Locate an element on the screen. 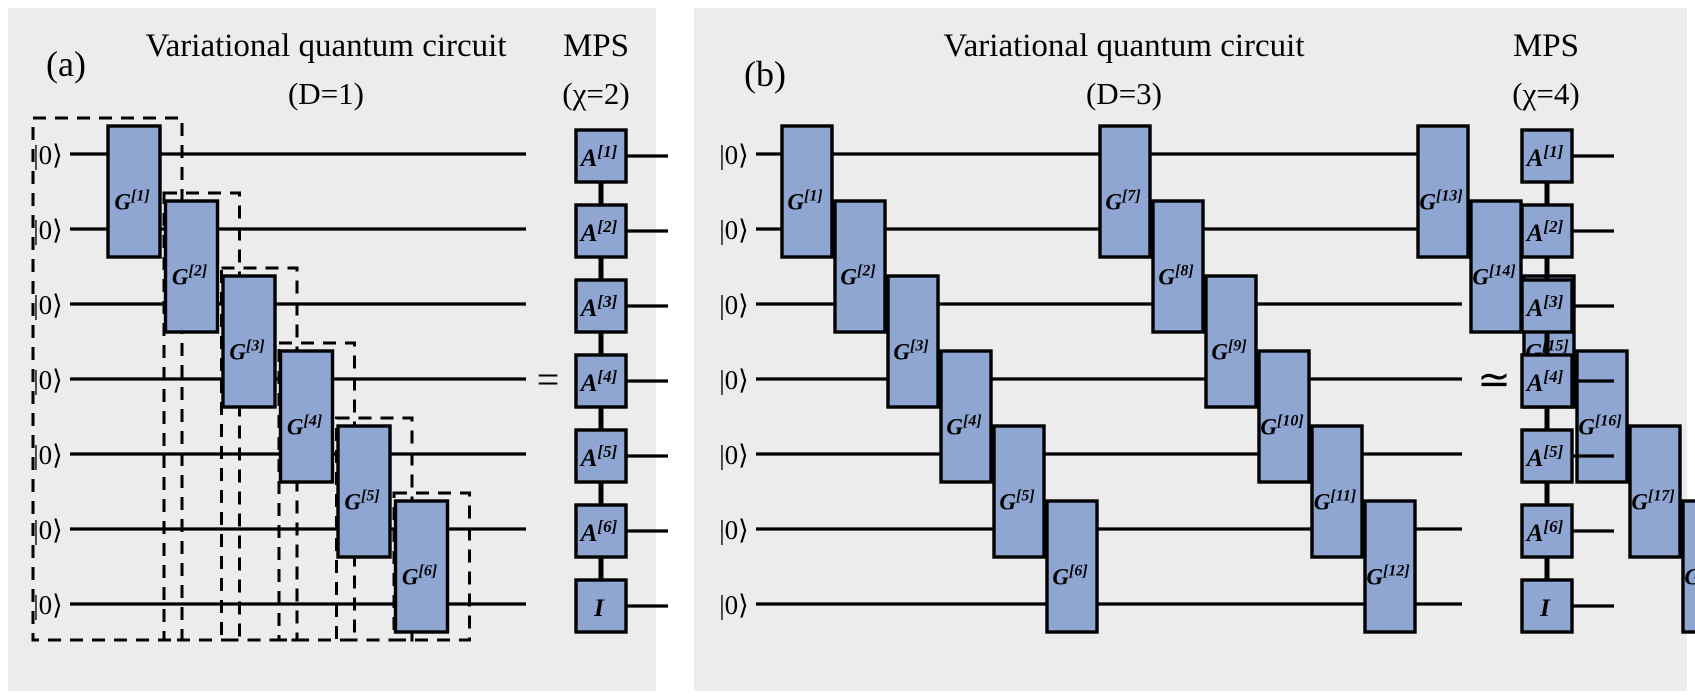 The height and width of the screenshot is (699, 1695). mps-tensor-A[3] is located at coordinates (601, 306).